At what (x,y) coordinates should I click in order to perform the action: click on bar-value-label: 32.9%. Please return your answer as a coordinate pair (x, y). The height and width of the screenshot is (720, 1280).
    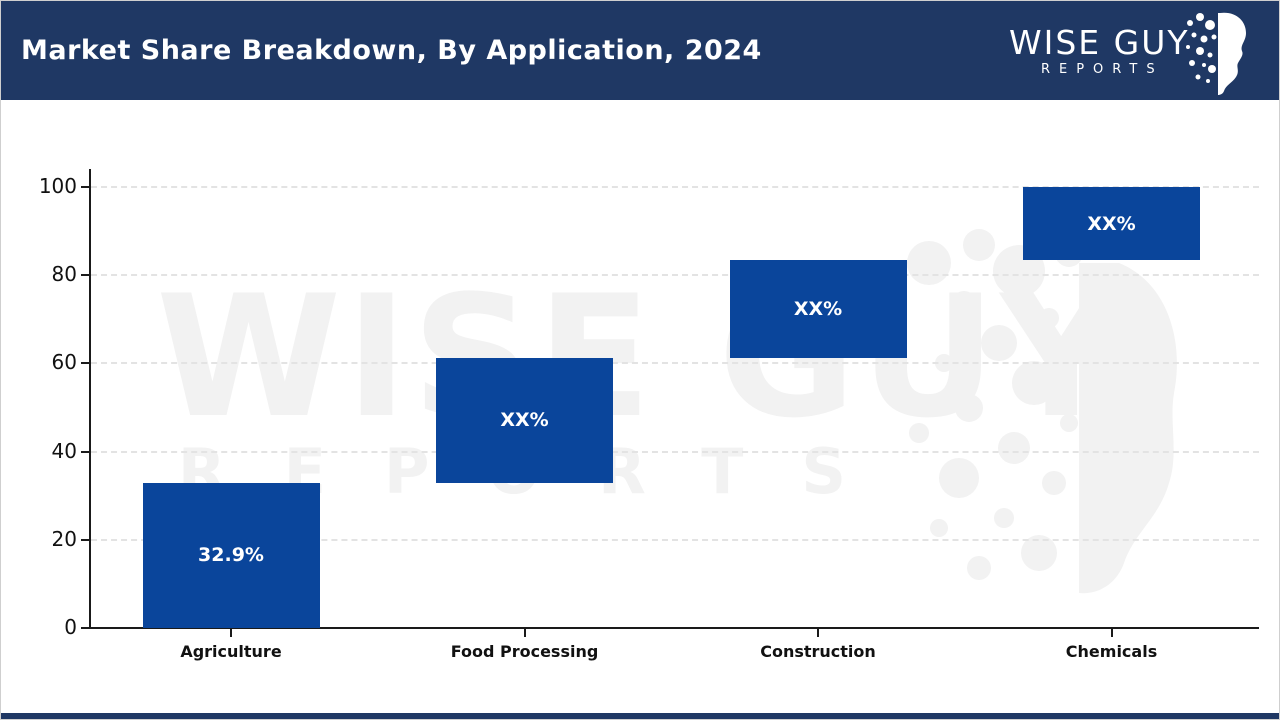
    Looking at the image, I should click on (231, 555).